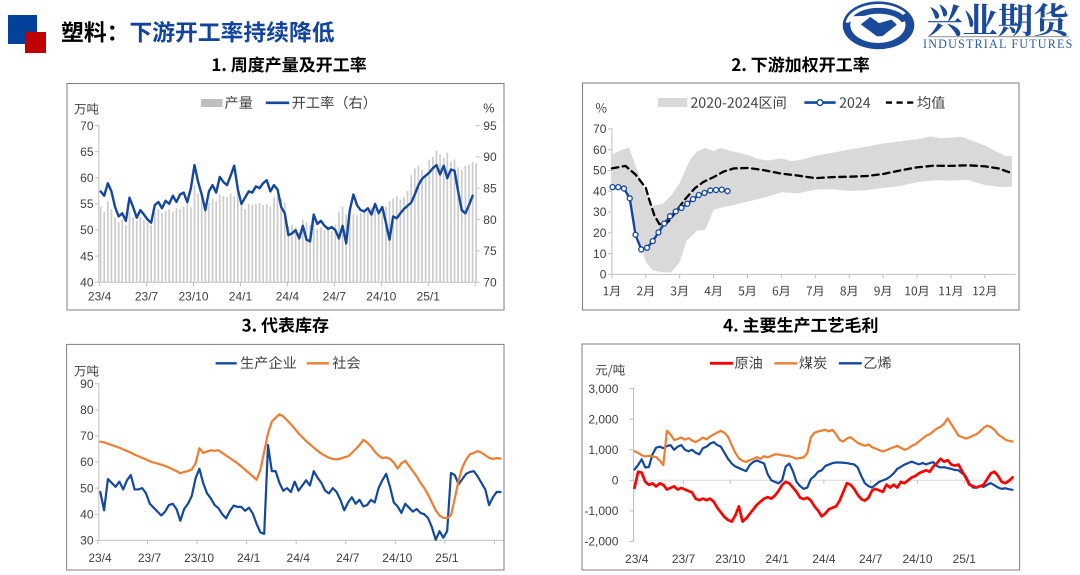 This screenshot has width=1080, height=575. What do you see at coordinates (603, 419) in the screenshot?
I see `svg-text: 2,000` at bounding box center [603, 419].